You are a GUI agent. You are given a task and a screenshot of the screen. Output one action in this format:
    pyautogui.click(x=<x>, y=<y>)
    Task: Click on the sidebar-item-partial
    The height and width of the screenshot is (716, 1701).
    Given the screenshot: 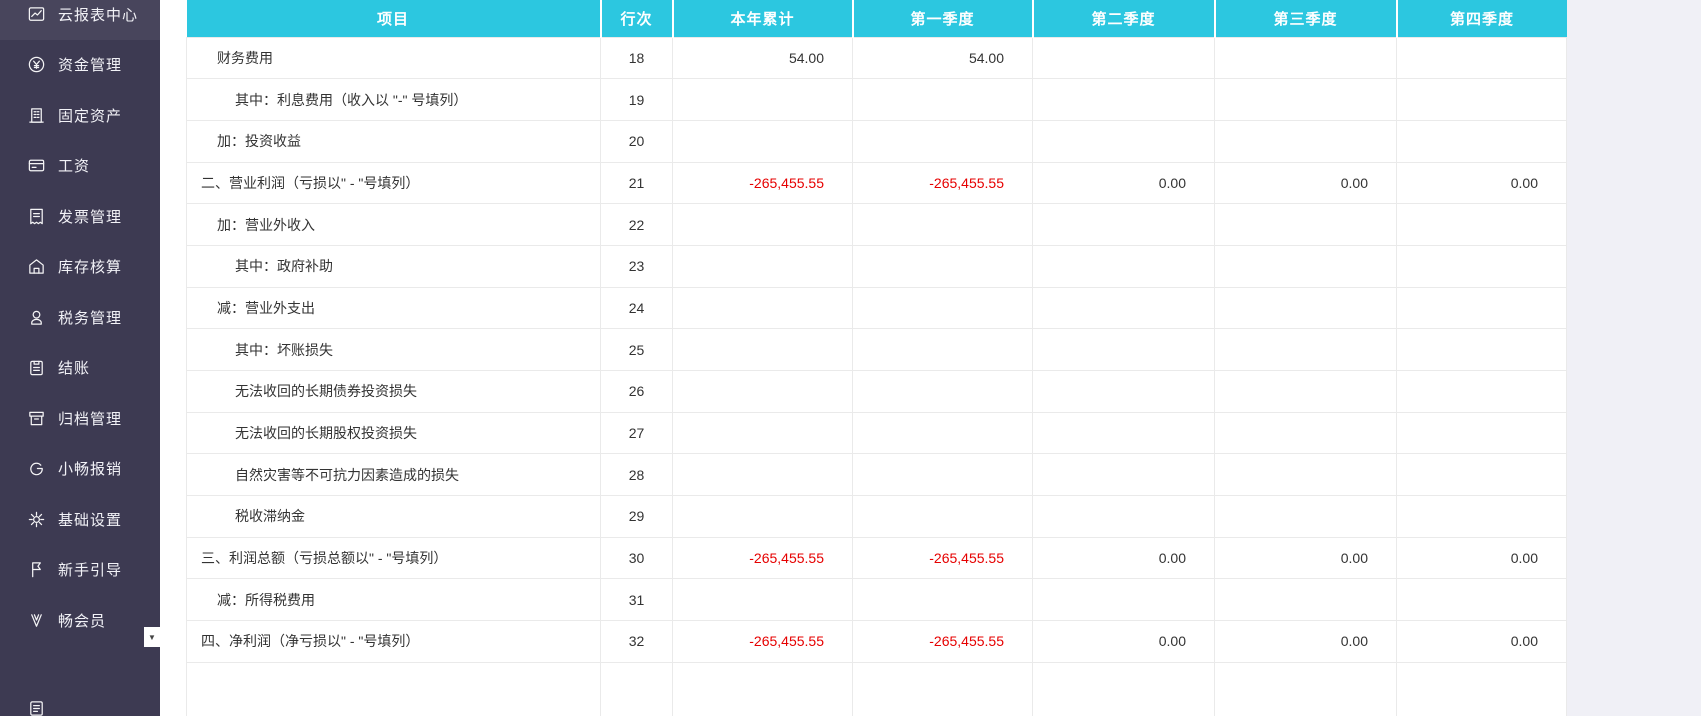 What is the action you would take?
    pyautogui.click(x=42, y=707)
    